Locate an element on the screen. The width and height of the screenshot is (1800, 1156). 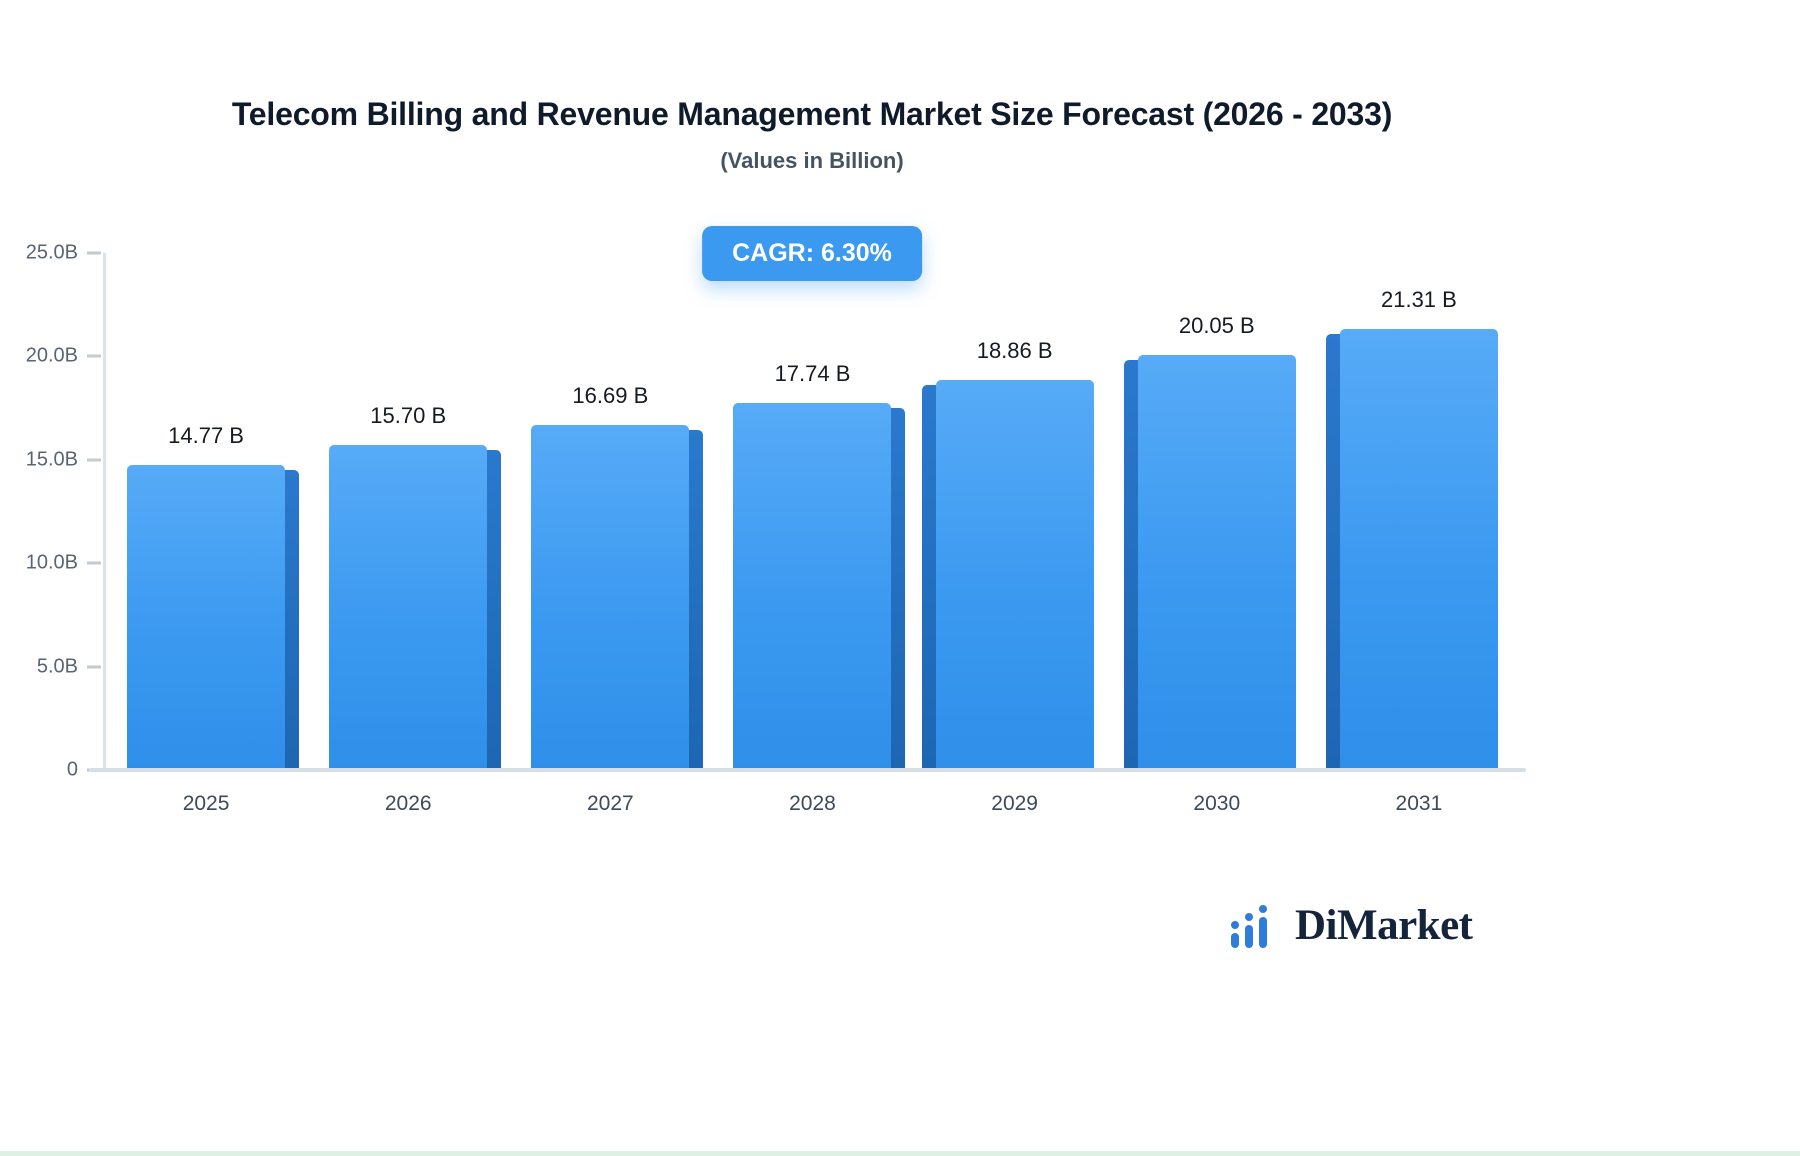
y-axis-line is located at coordinates (104, 511).